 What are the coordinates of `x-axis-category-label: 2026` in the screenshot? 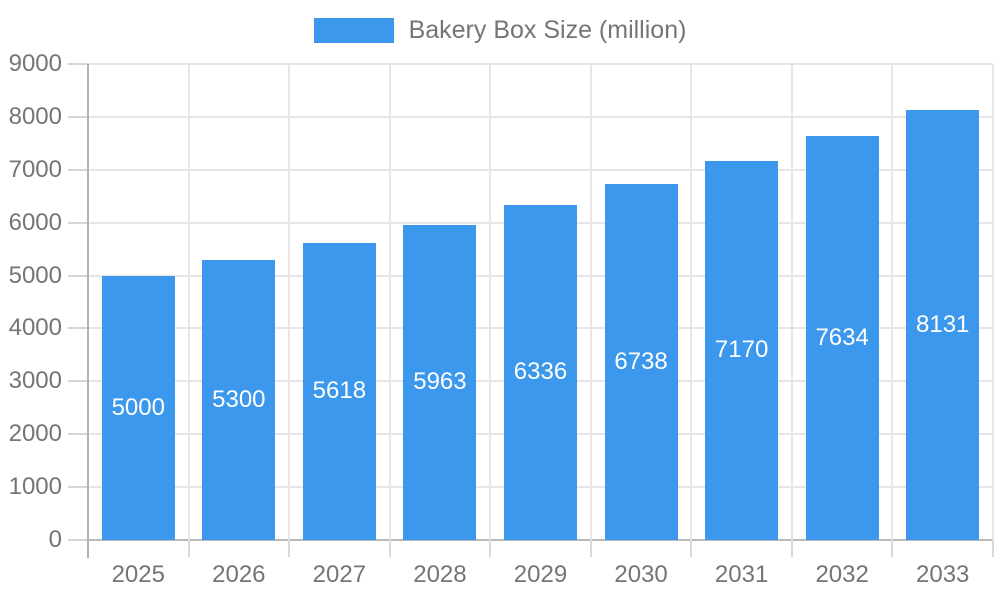 It's located at (239, 574).